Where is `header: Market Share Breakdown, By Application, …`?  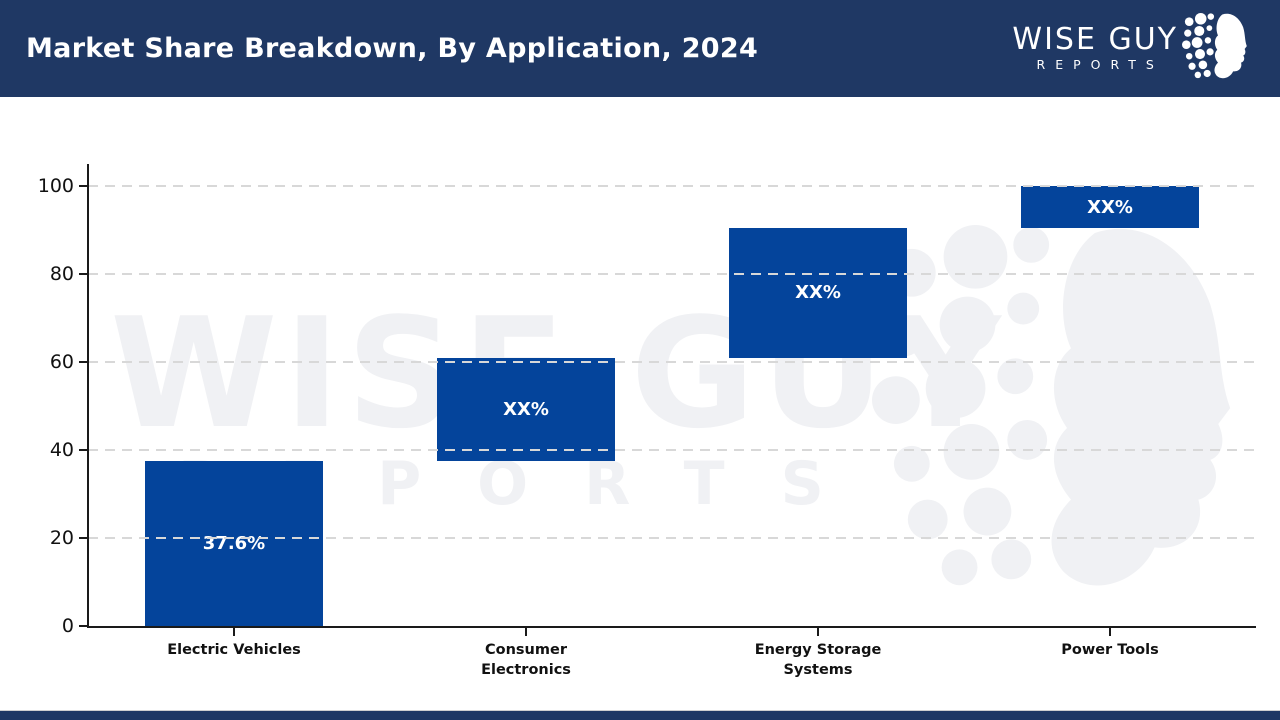 header: Market Share Breakdown, By Application, … is located at coordinates (640, 48).